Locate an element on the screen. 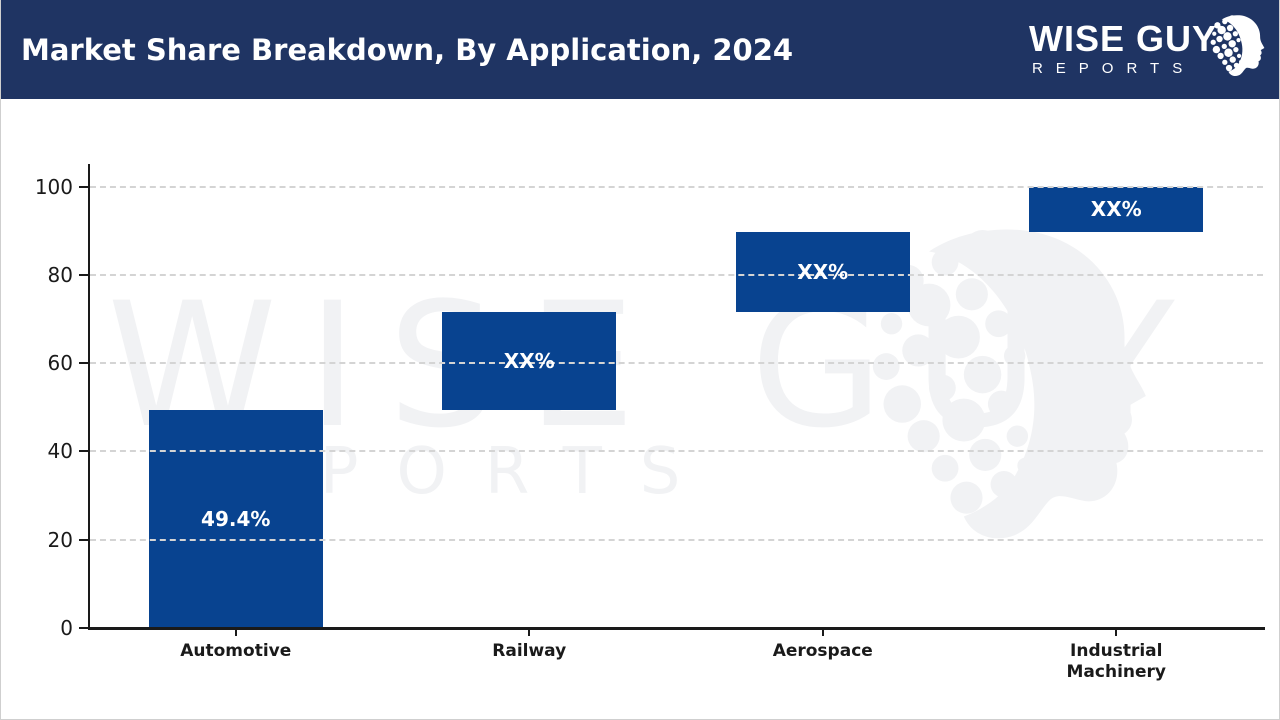 Image resolution: width=1280 pixels, height=720 pixels. bar-industrial-machinery is located at coordinates (1116, 209).